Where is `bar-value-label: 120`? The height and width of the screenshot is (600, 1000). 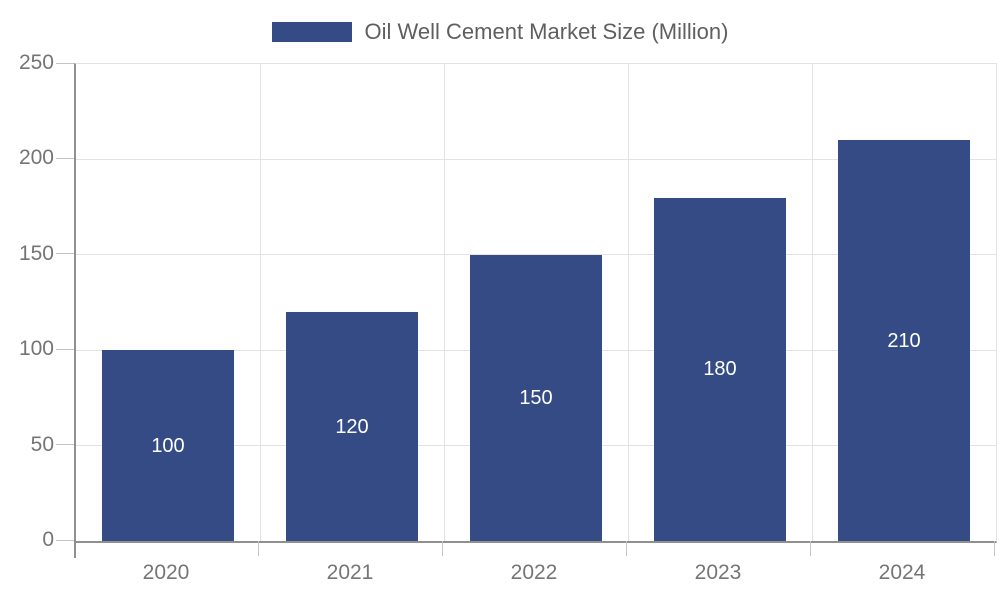
bar-value-label: 120 is located at coordinates (352, 426).